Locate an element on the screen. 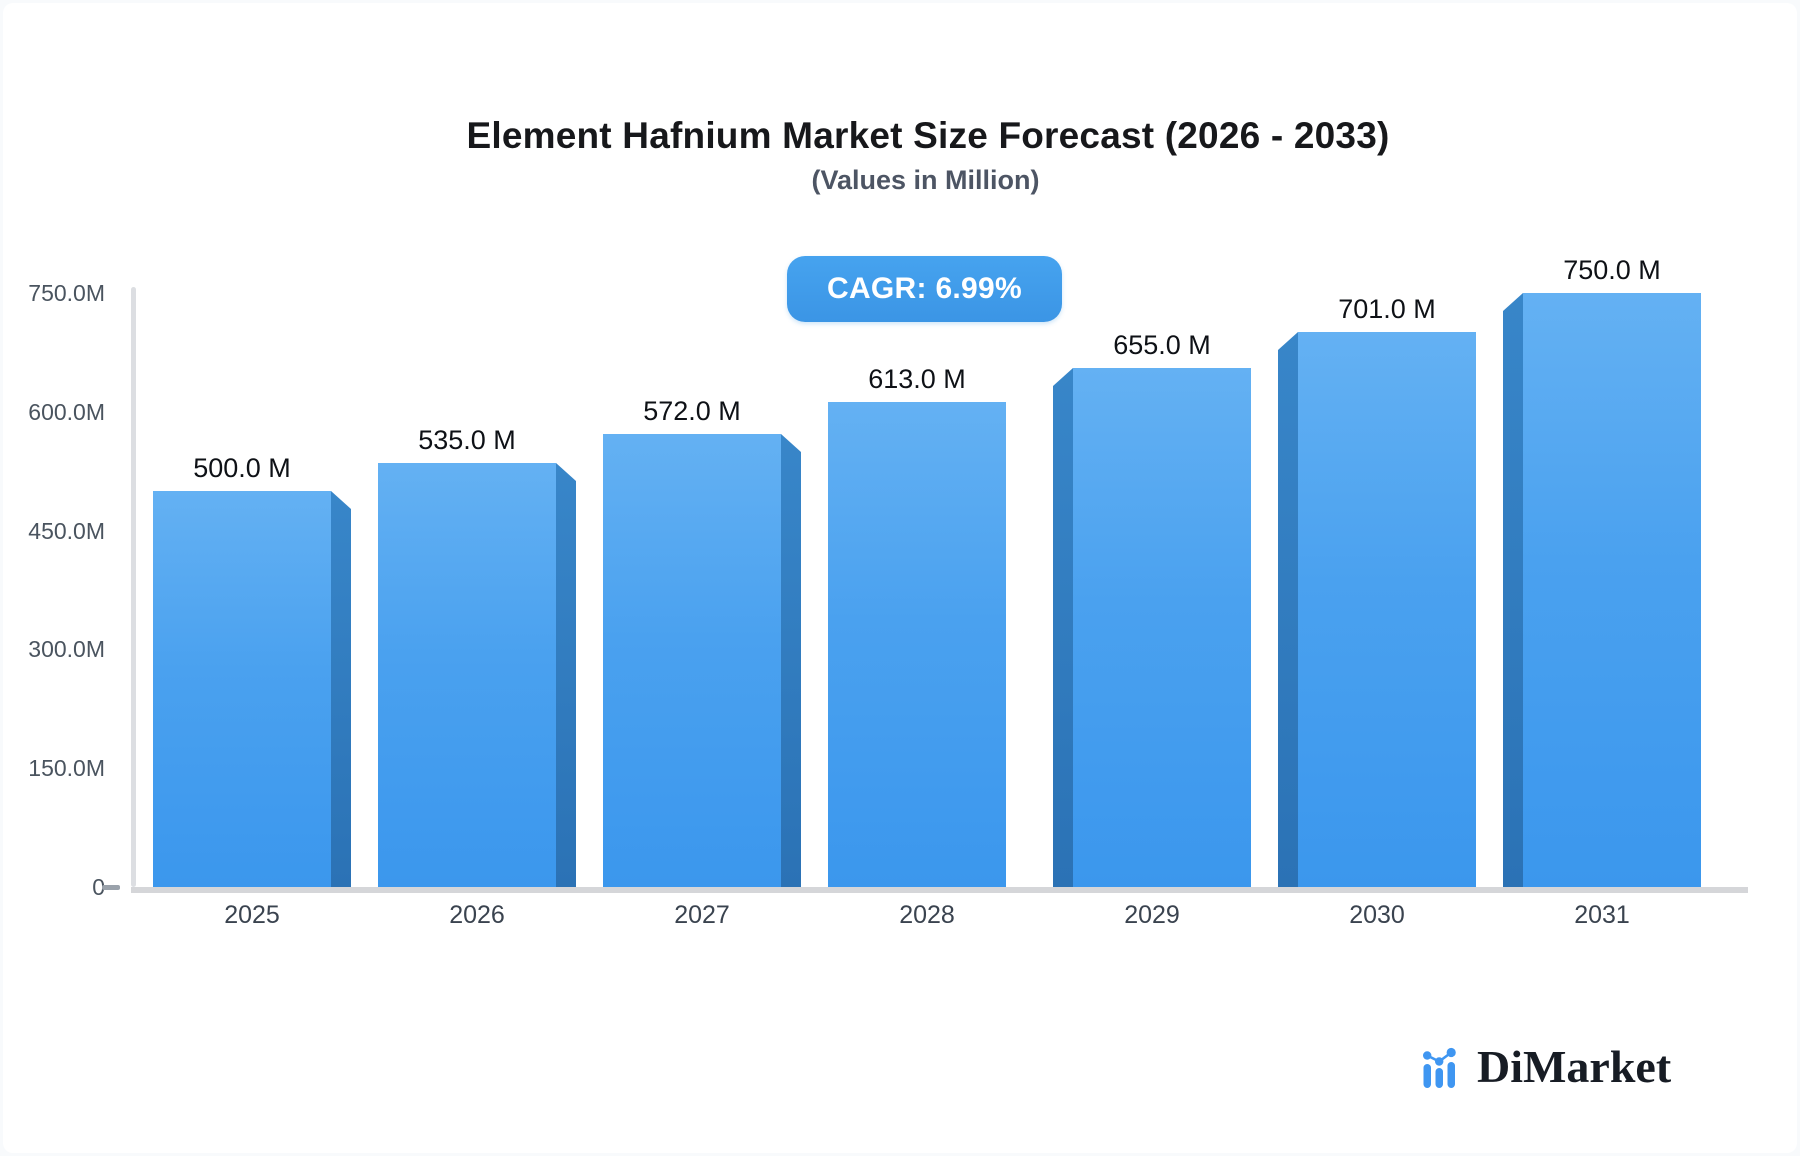 This screenshot has width=1800, height=1156. x-tick-label-2025: 2025 is located at coordinates (265, 915).